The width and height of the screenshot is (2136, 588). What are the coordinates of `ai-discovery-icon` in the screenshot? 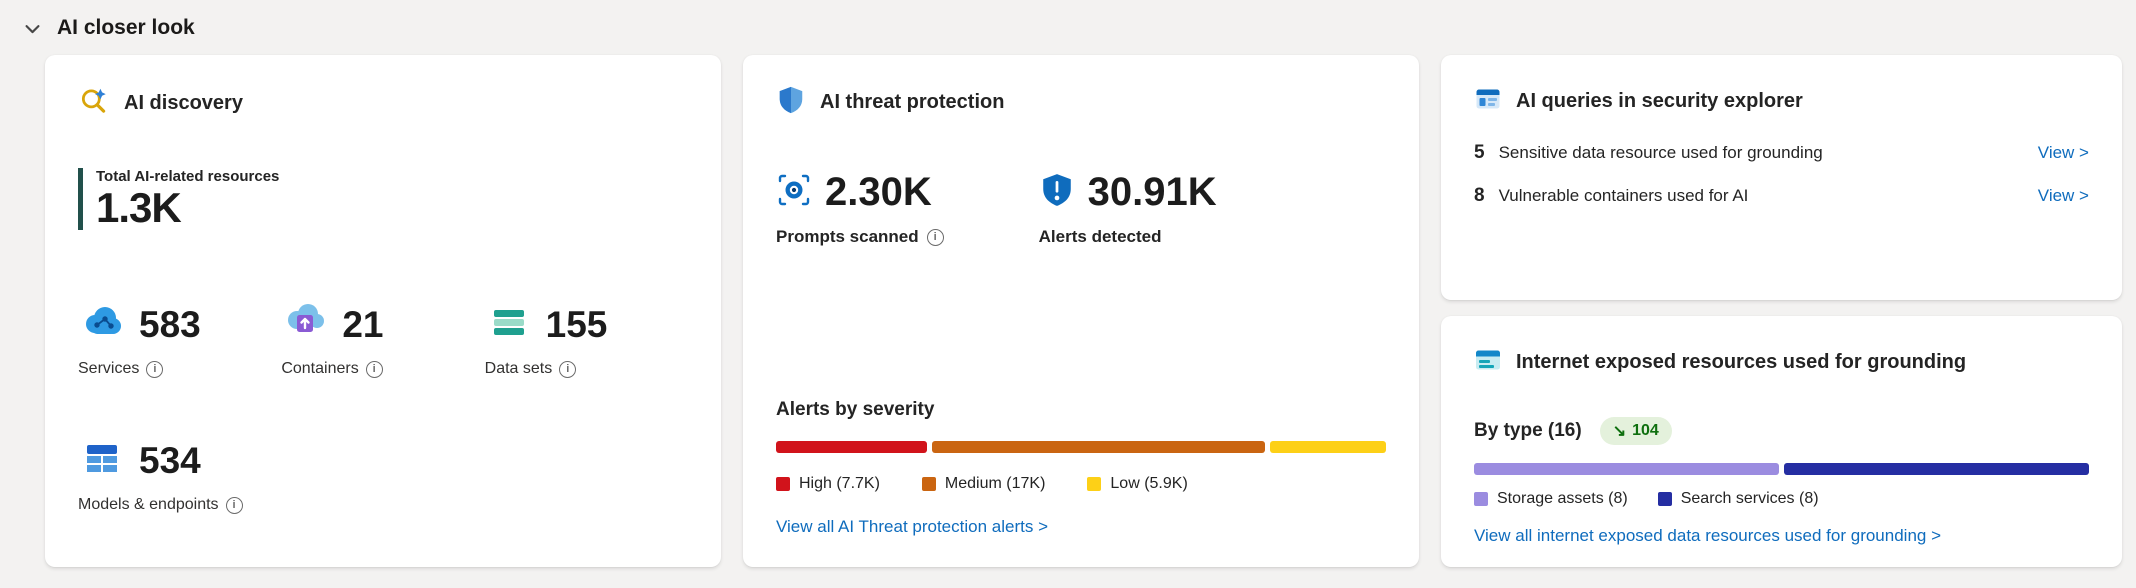 It's located at (94, 103).